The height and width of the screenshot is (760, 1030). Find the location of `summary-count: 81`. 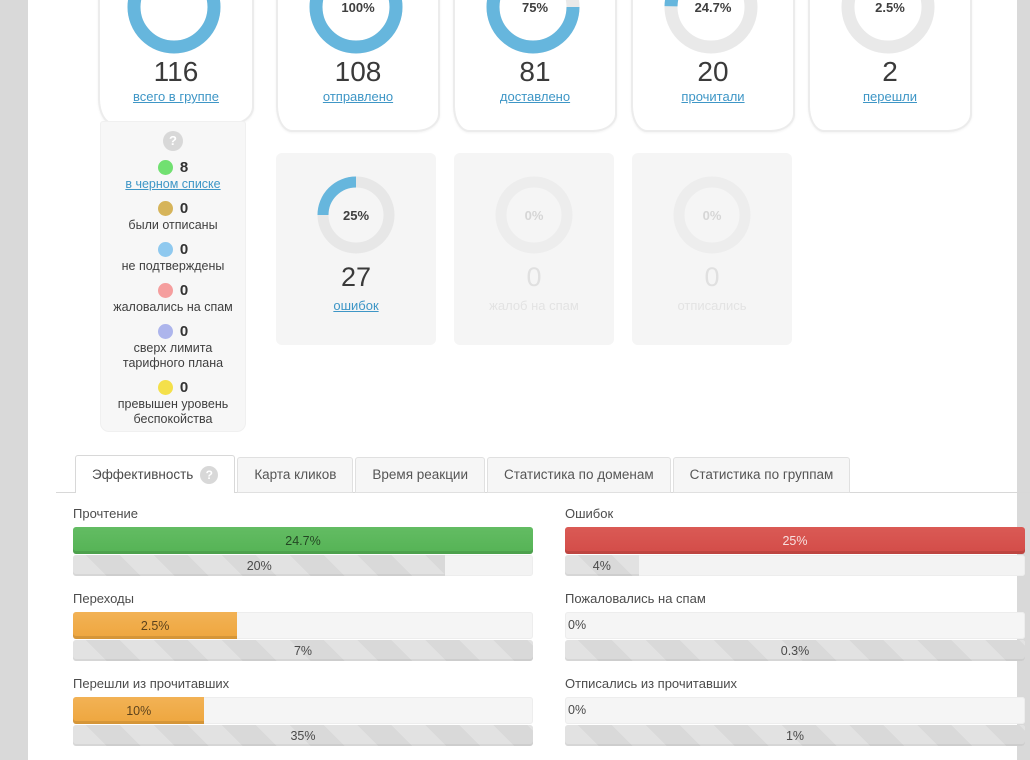

summary-count: 81 is located at coordinates (535, 71).